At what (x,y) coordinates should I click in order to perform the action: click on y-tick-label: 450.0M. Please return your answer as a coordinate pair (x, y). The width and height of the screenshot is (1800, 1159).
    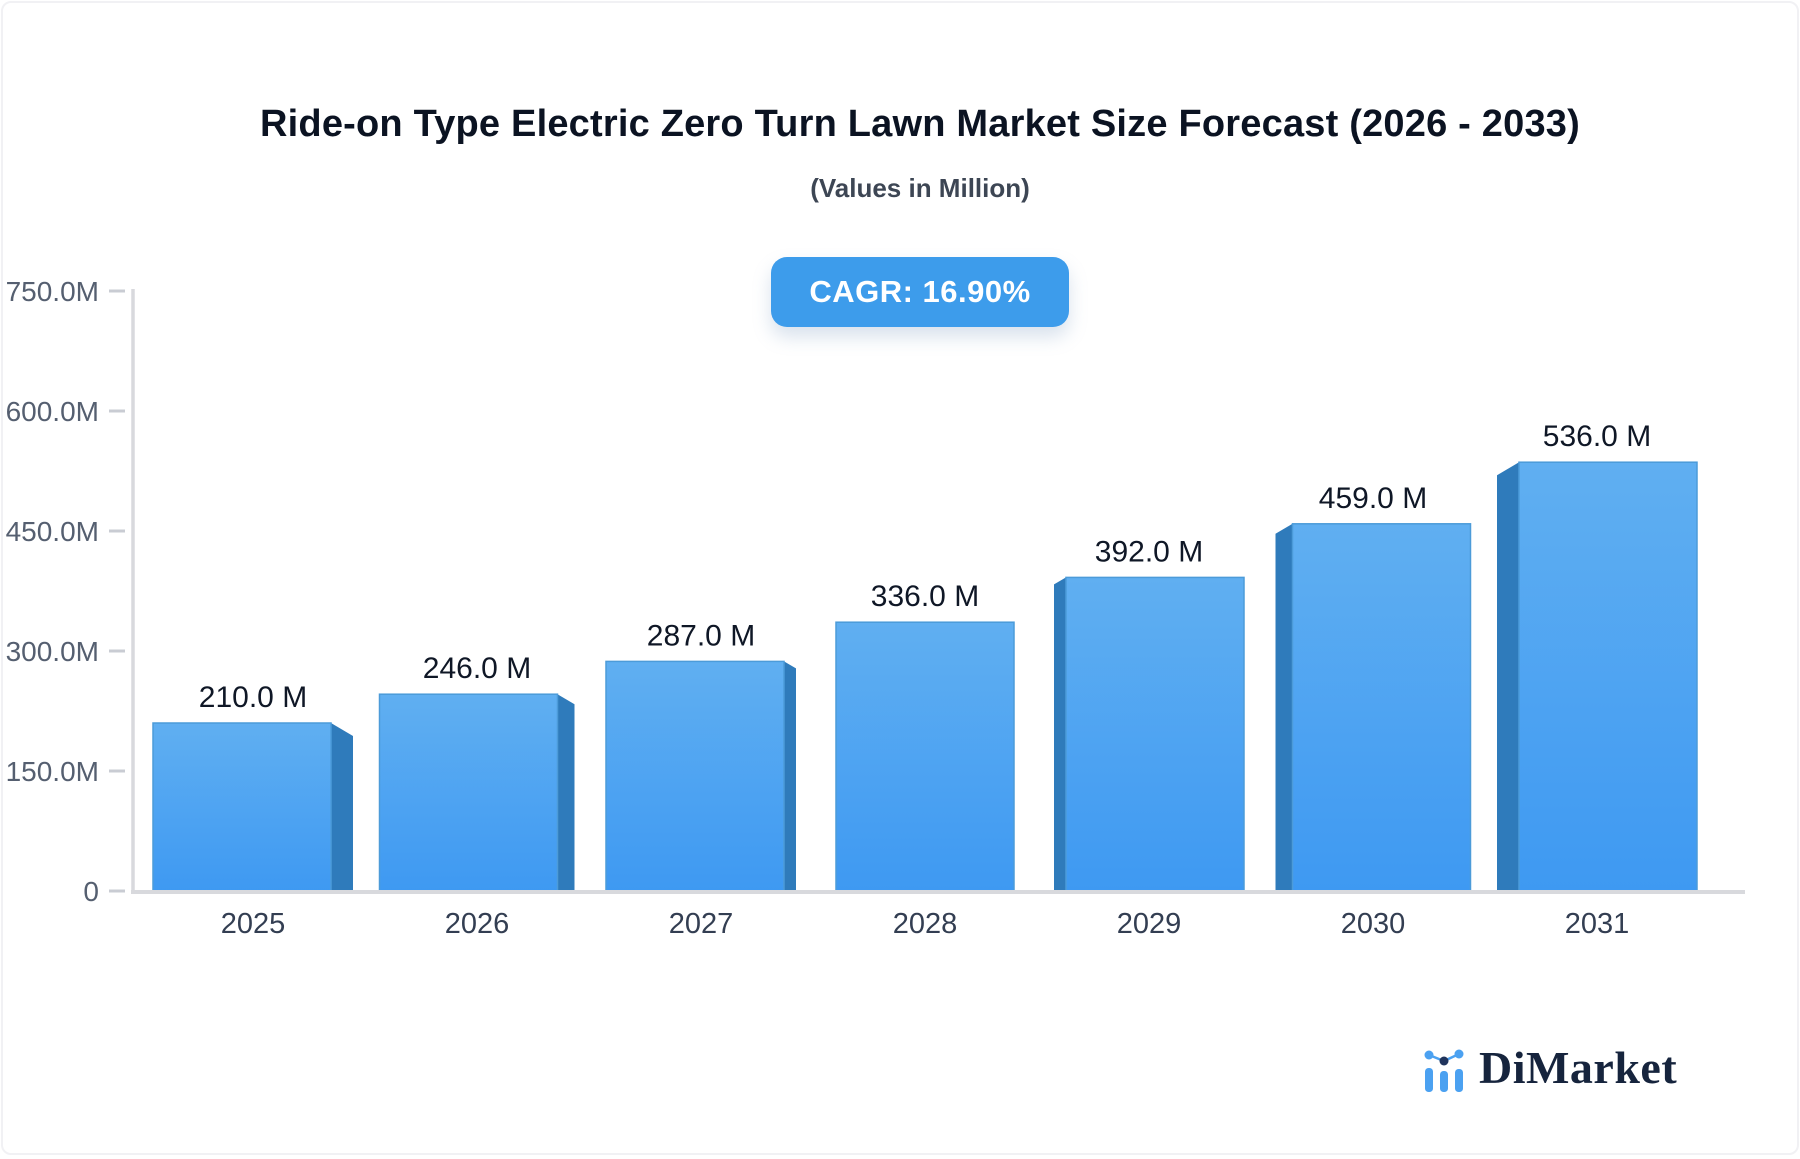
    Looking at the image, I should click on (52, 531).